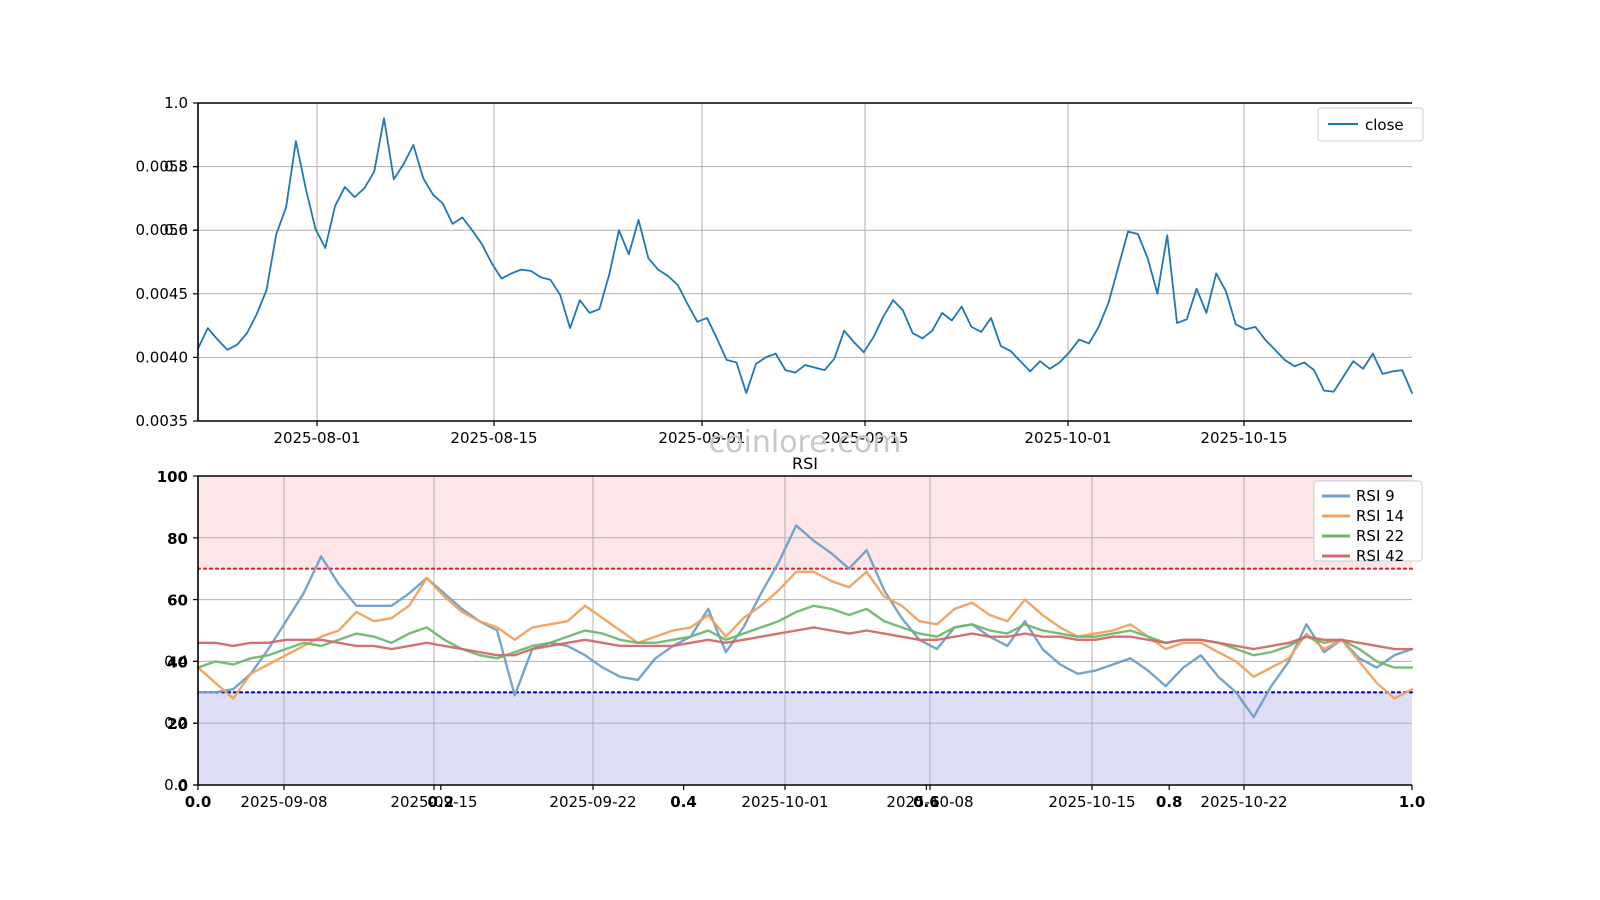 The image size is (1600, 900). I want to click on price-xtick-label: 2025-08-01, so click(316, 438).